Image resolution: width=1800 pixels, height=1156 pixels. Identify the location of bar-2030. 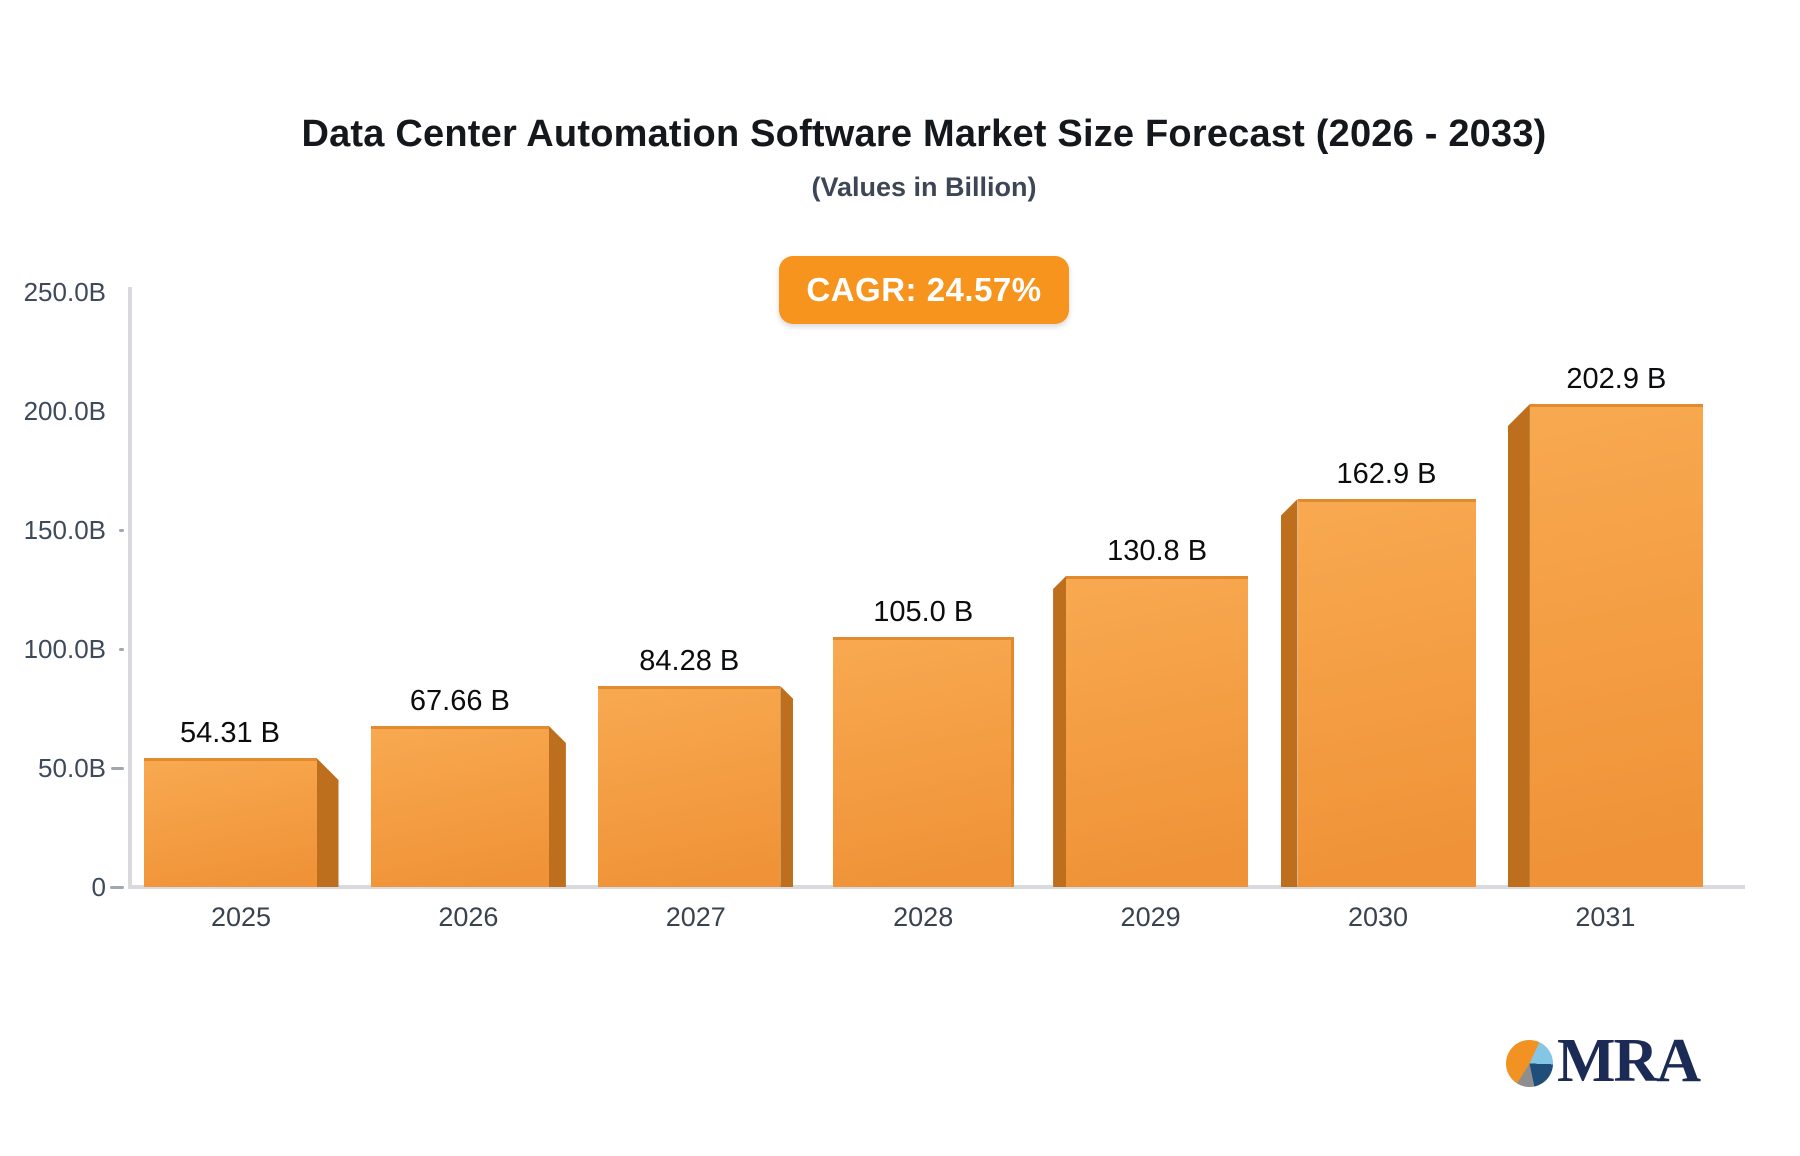
(1386, 693).